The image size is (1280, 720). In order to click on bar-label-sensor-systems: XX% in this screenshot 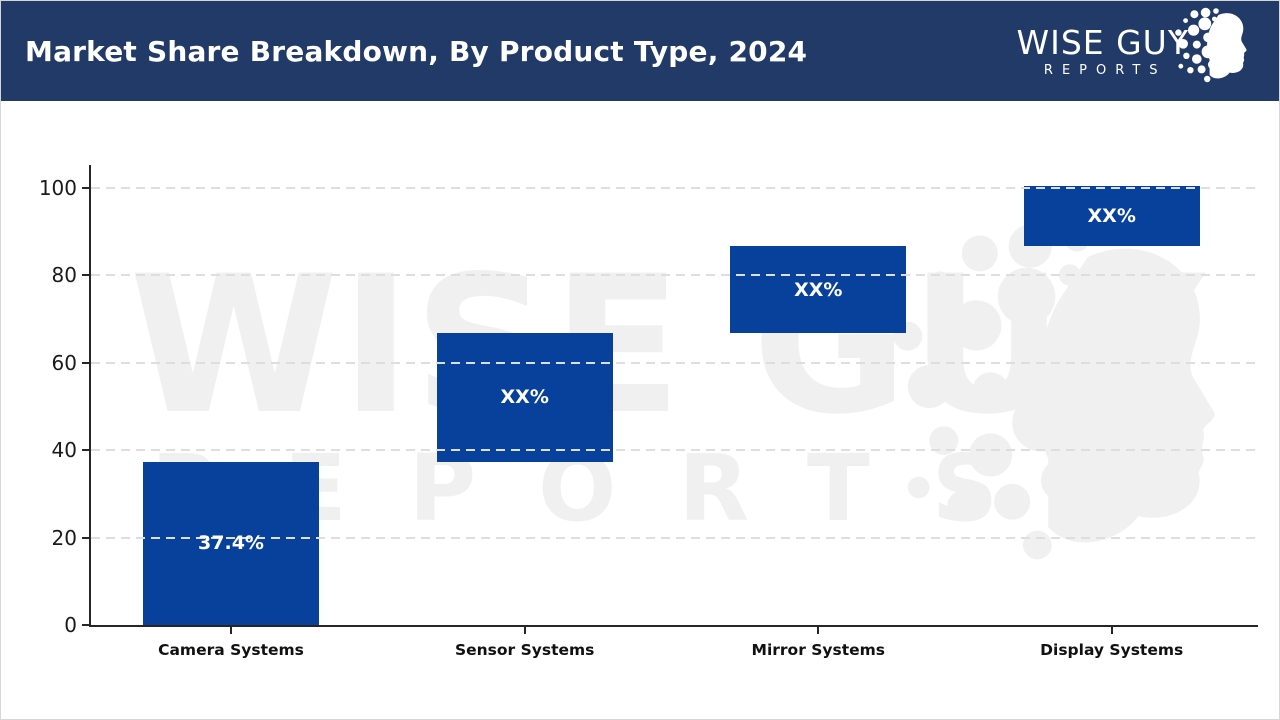, I will do `click(524, 397)`.